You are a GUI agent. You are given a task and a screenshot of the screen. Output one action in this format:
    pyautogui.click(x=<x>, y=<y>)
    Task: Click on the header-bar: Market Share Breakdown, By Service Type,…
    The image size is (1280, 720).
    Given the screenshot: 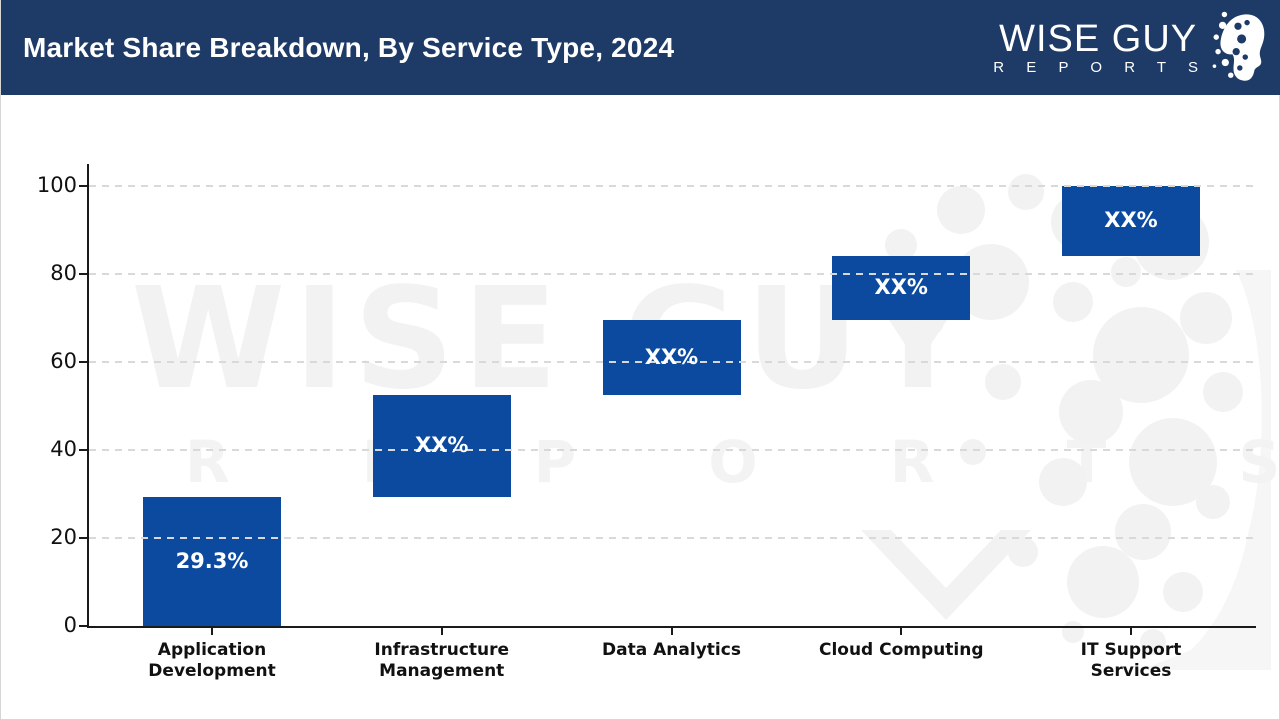 What is the action you would take?
    pyautogui.click(x=640, y=47)
    